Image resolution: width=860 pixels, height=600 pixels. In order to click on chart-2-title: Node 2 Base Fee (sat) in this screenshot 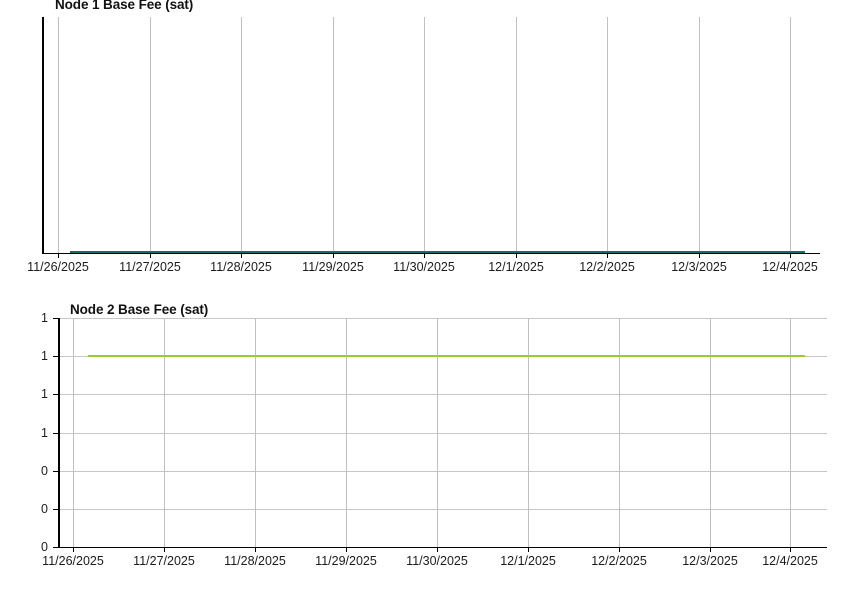, I will do `click(139, 309)`.